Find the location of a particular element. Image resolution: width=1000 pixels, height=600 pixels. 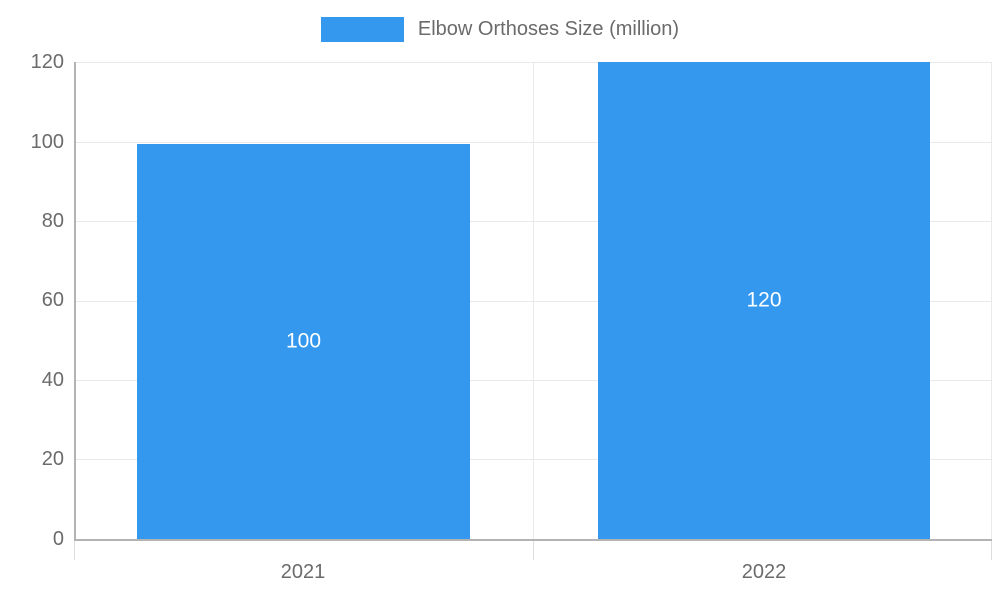

x-axis-label-2022: 2022 is located at coordinates (764, 572).